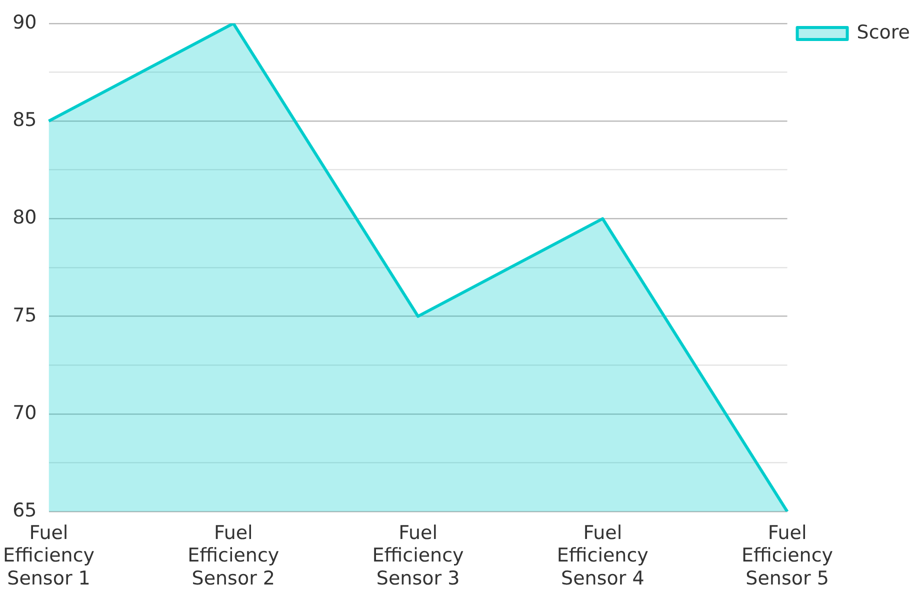 The image size is (920, 594). What do you see at coordinates (602, 556) in the screenshot?
I see `x-tick-label: Fuel Efficiency Sensor 4` at bounding box center [602, 556].